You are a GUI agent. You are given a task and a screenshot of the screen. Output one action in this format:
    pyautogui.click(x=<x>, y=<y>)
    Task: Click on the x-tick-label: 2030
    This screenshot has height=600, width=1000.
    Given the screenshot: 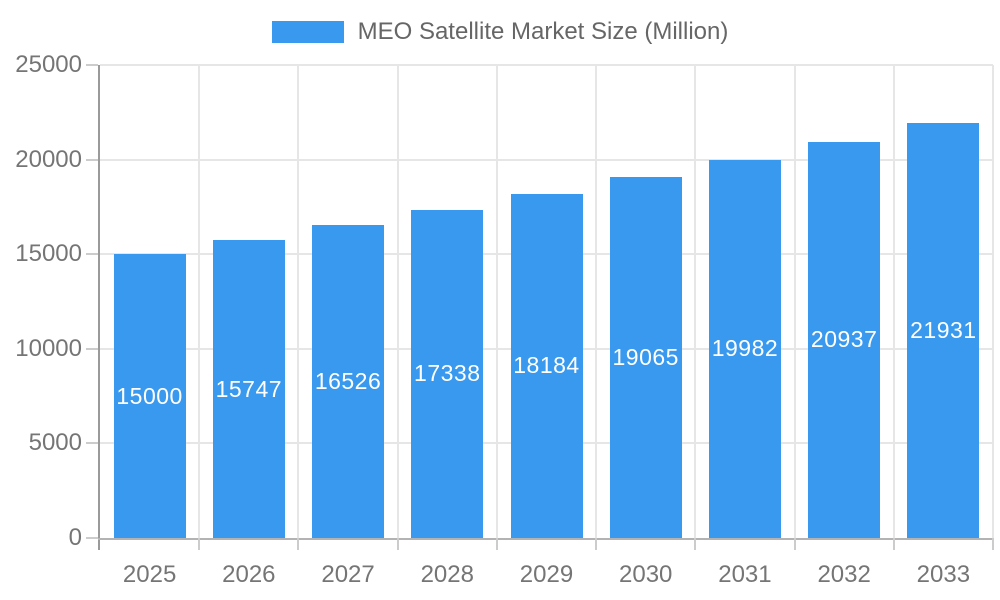 What is the action you would take?
    pyautogui.click(x=646, y=574)
    